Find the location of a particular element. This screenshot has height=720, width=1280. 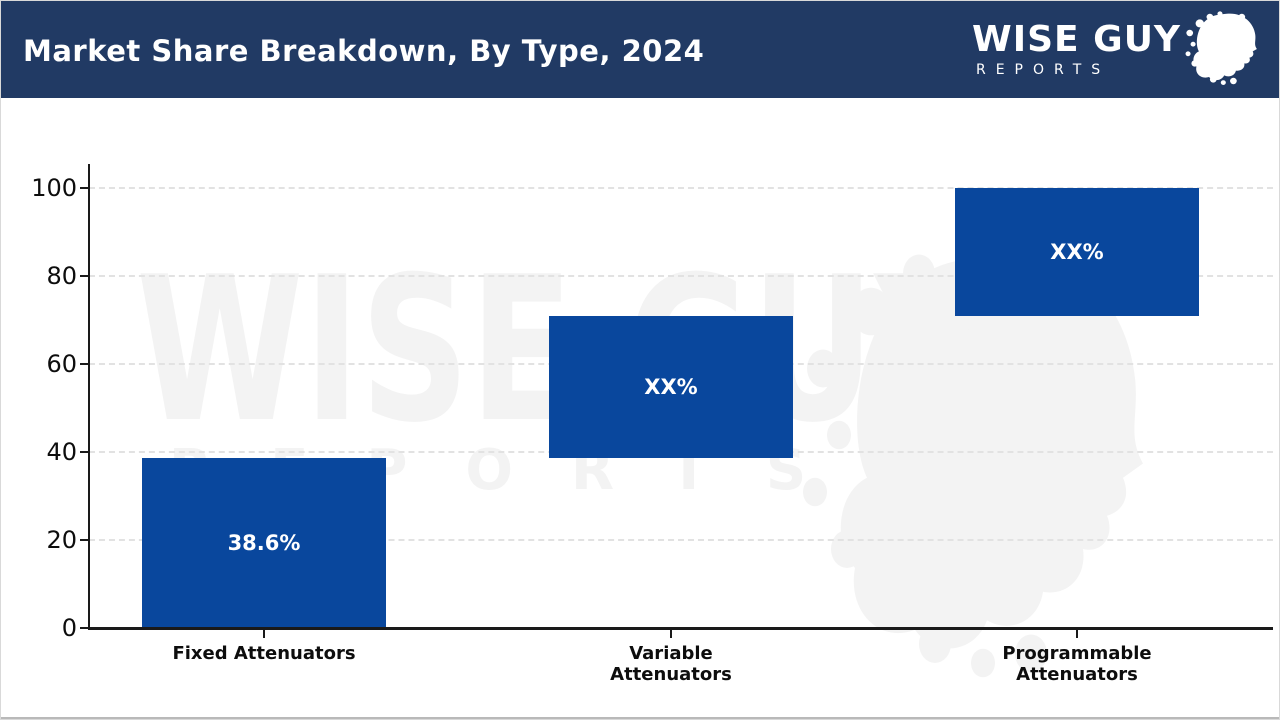

y-tick-label: 20 is located at coordinates (61, 540).